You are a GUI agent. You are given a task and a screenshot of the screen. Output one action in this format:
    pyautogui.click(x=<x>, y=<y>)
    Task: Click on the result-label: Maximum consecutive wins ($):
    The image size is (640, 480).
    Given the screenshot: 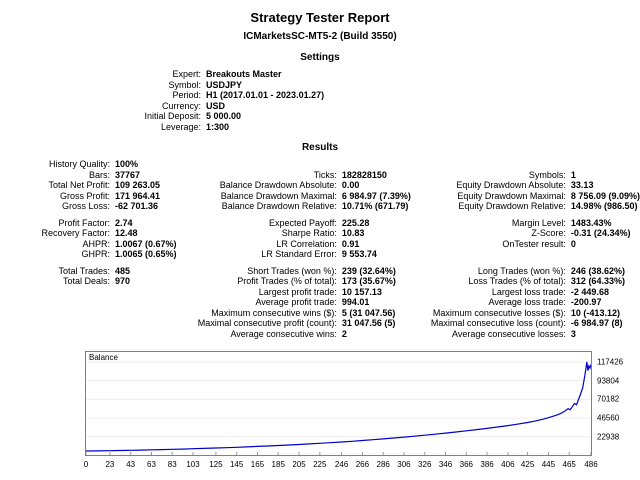 What is the action you would take?
    pyautogui.click(x=274, y=312)
    